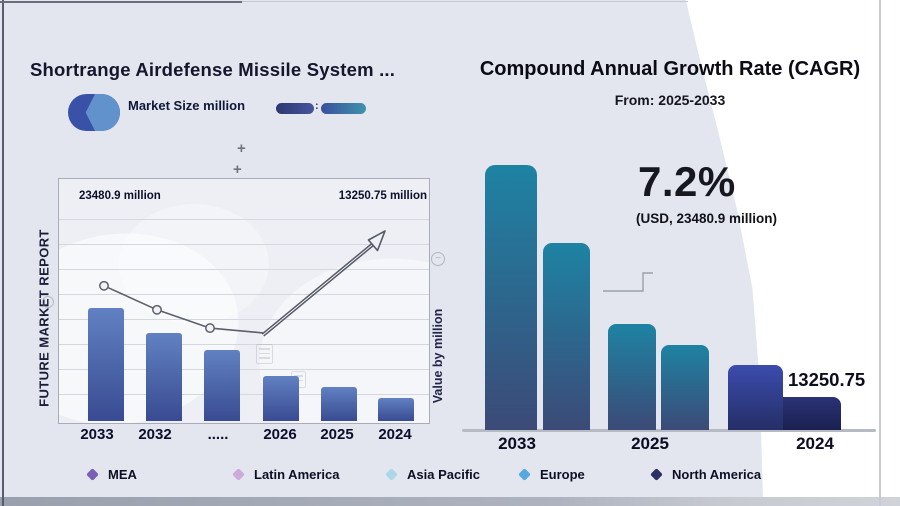  What do you see at coordinates (687, 181) in the screenshot?
I see `cagr-value: 7.2%` at bounding box center [687, 181].